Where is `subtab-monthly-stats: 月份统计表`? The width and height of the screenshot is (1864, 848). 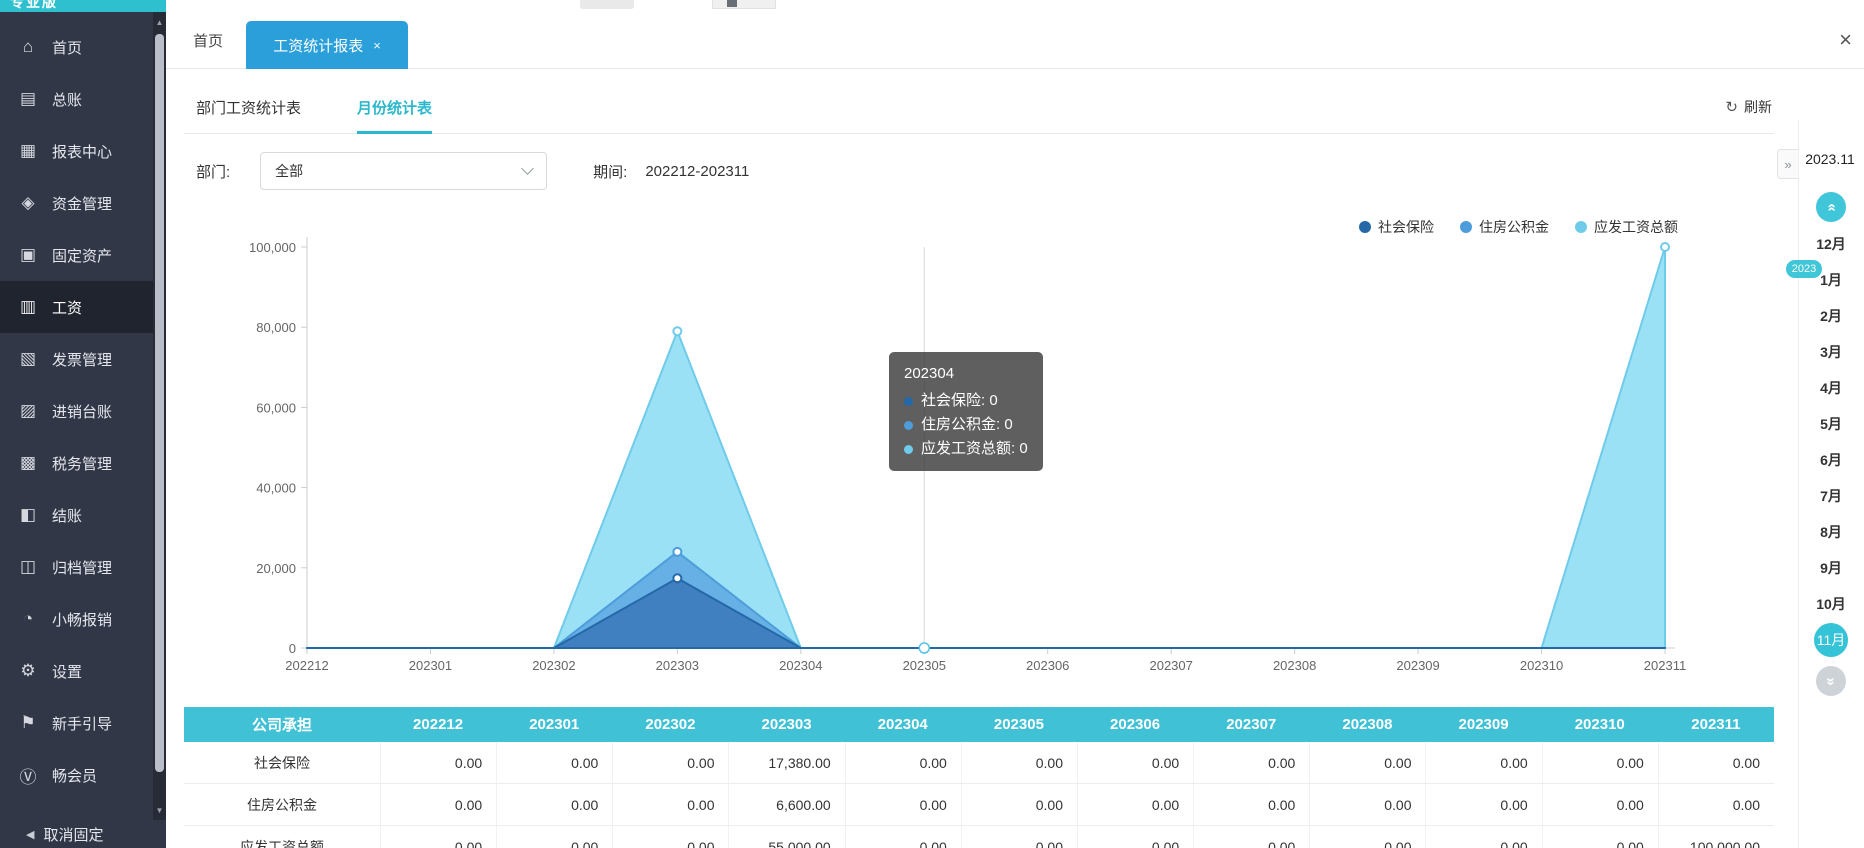 subtab-monthly-stats: 月份统计表 is located at coordinates (395, 107).